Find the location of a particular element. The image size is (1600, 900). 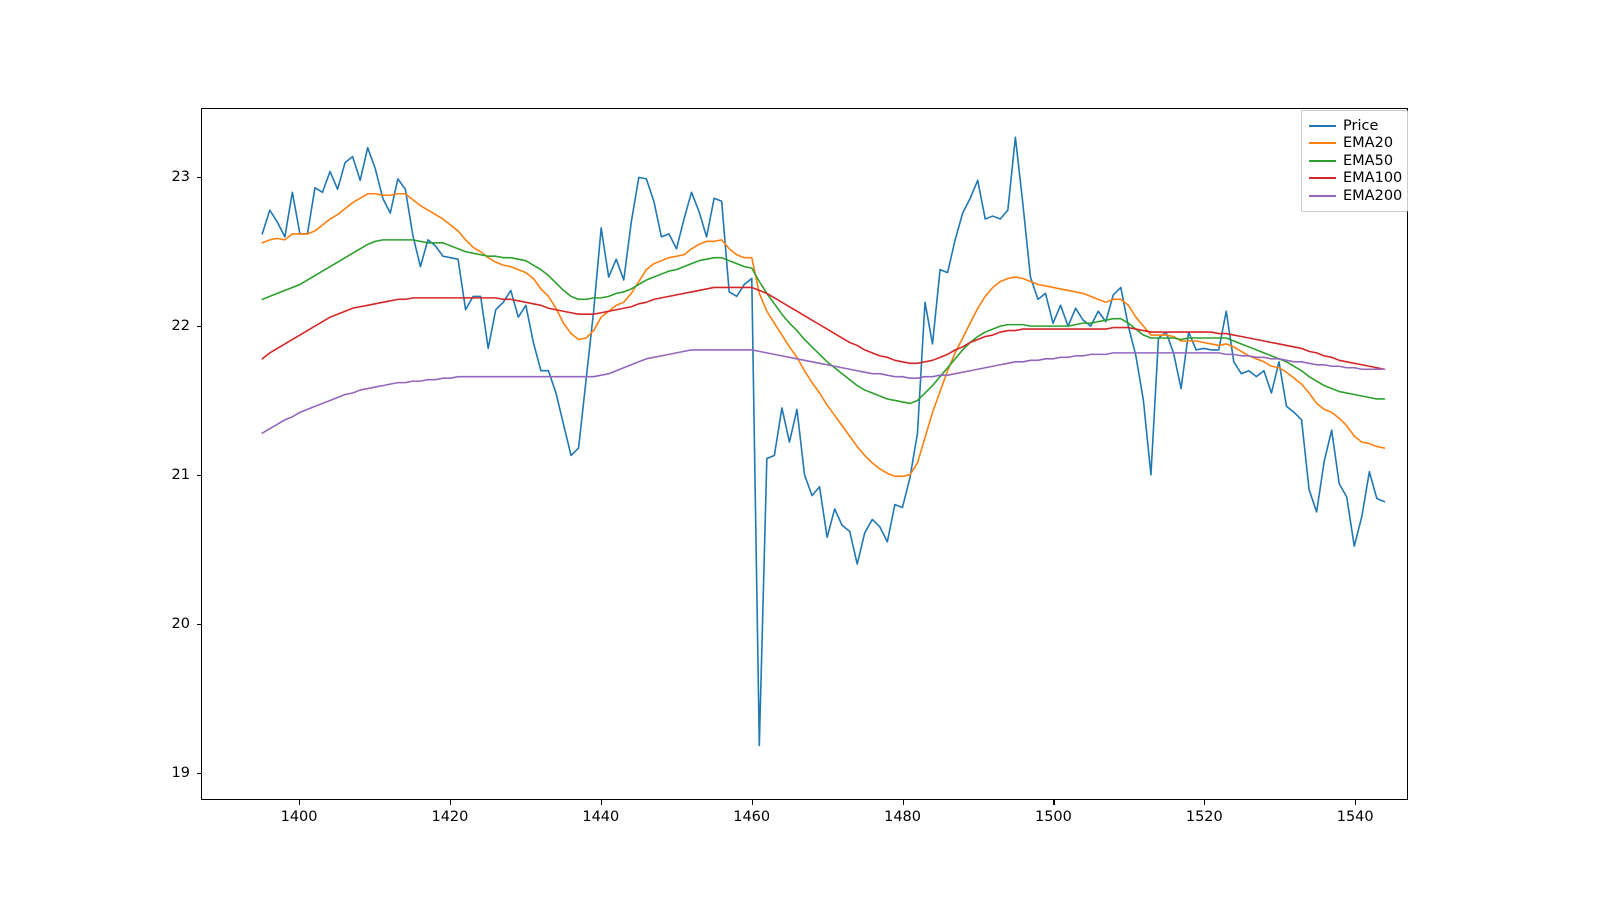

y-tick-label: 21 is located at coordinates (180, 474).